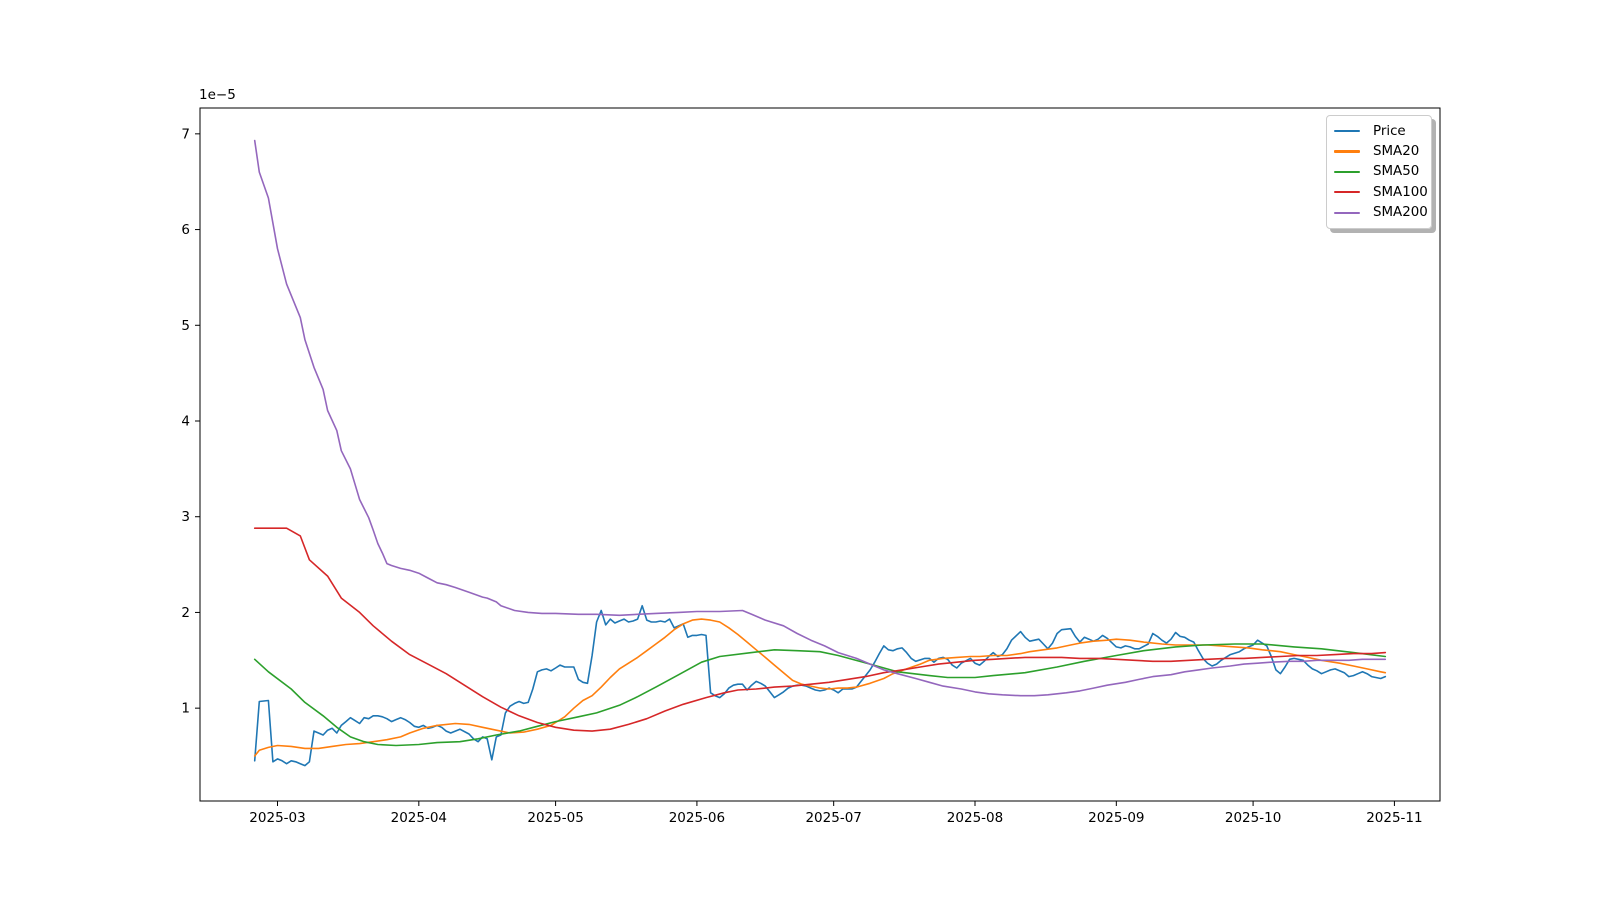  What do you see at coordinates (833, 818) in the screenshot?
I see `x-tick-label: 2025-07` at bounding box center [833, 818].